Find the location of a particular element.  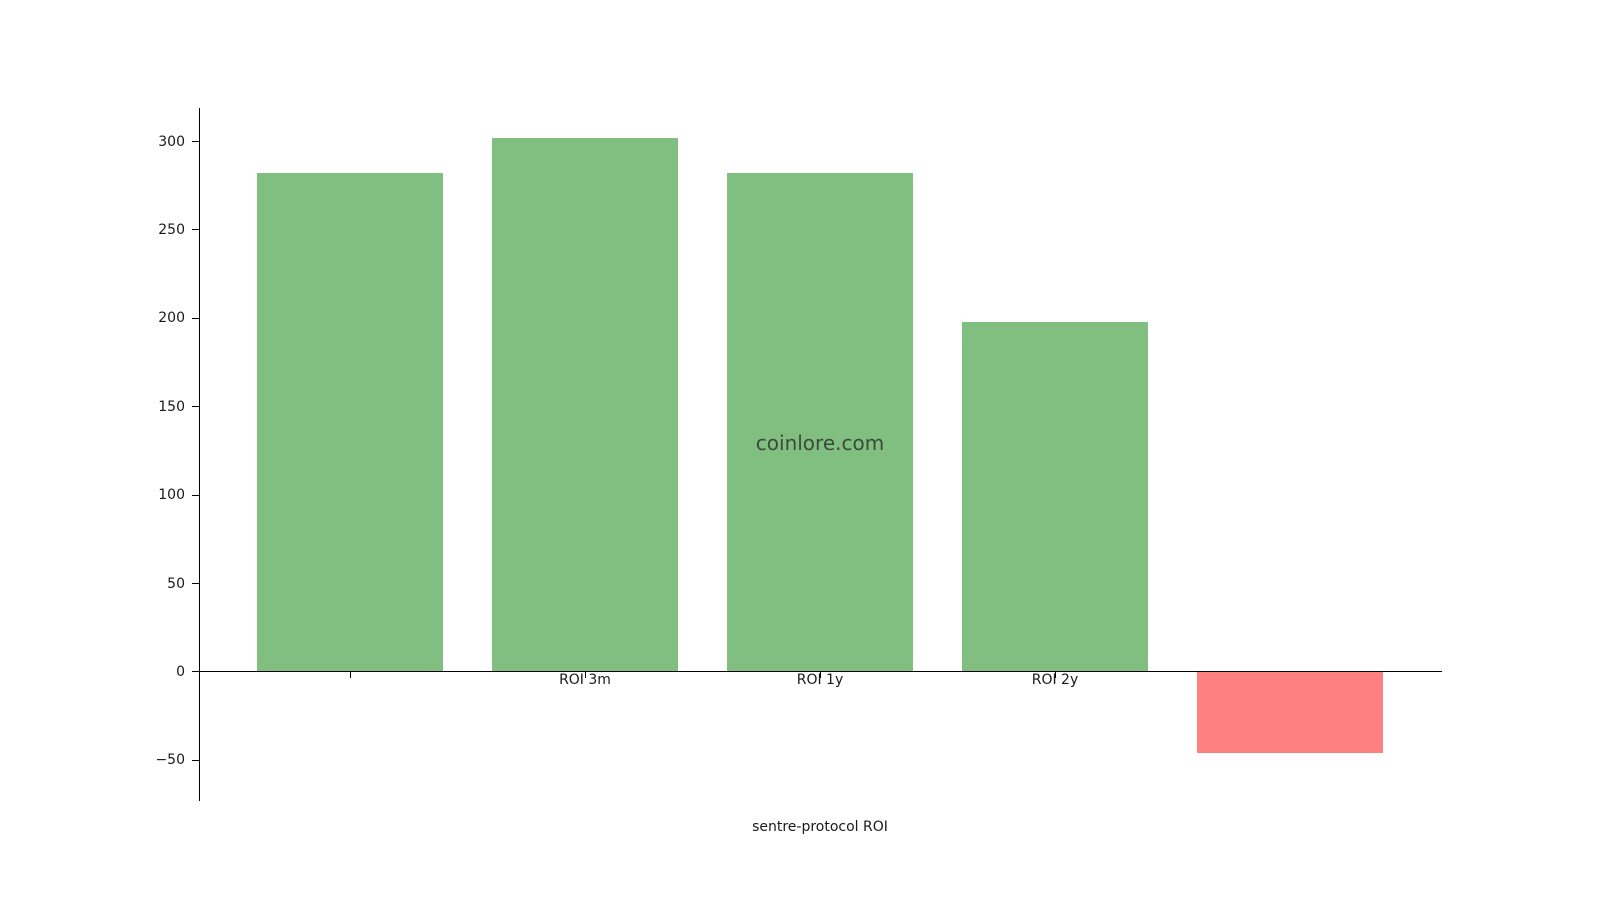

bar-roi-2y is located at coordinates (1055, 496).